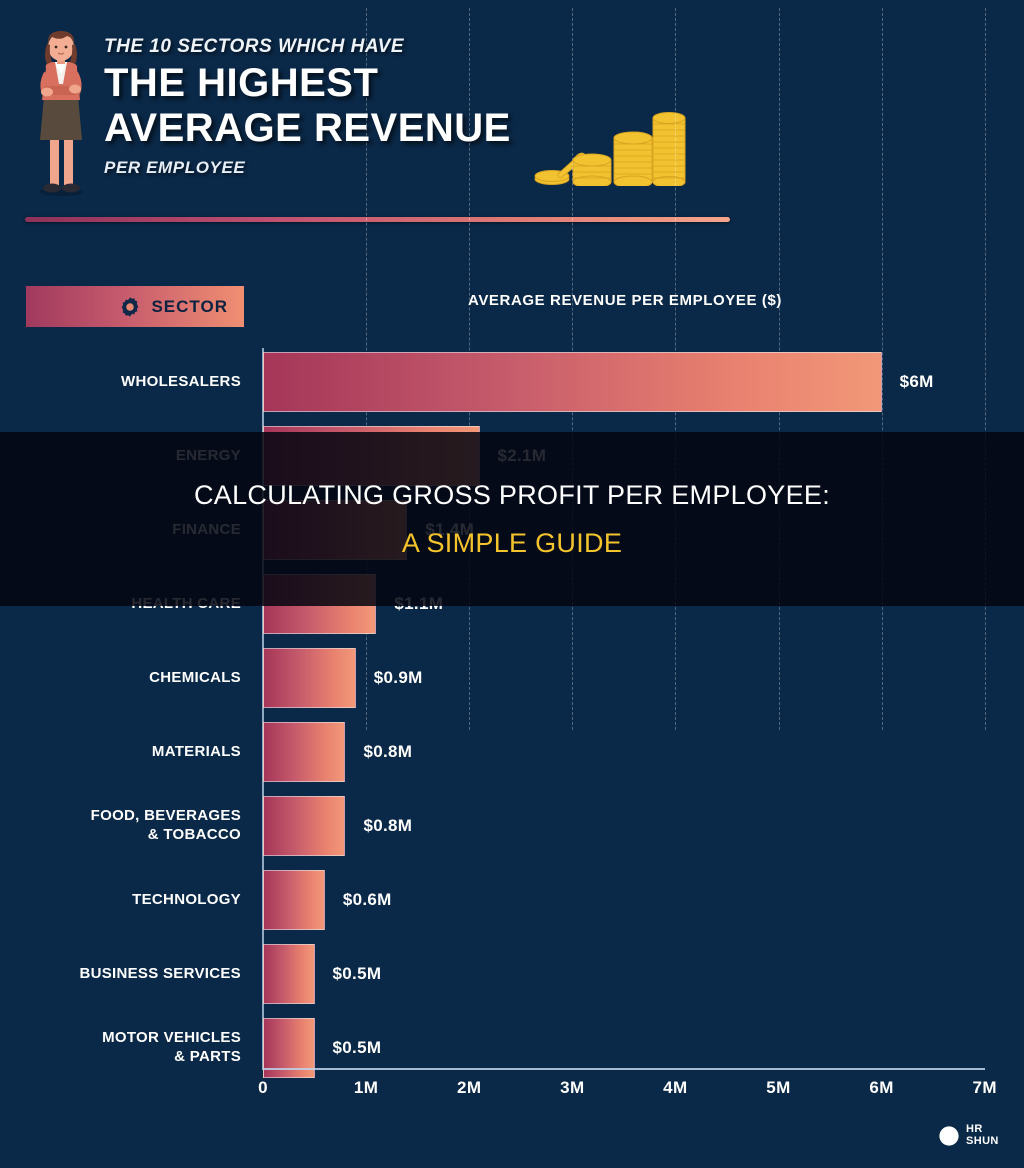 This screenshot has width=1024, height=1168. What do you see at coordinates (675, 1087) in the screenshot?
I see `x-tick-label: 4M` at bounding box center [675, 1087].